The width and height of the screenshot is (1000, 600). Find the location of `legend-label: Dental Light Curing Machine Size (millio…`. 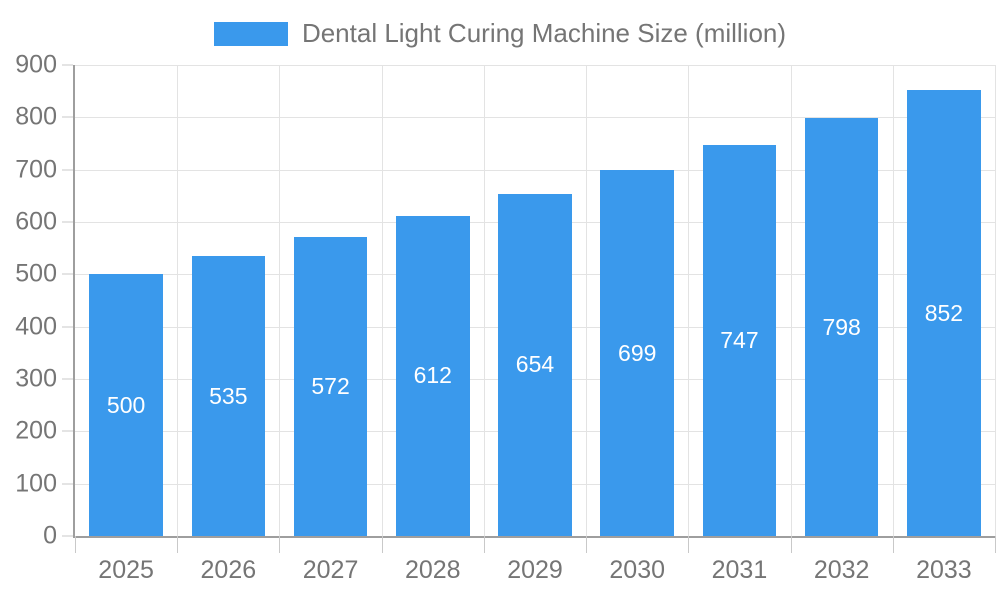

legend-label: Dental Light Curing Machine Size (millio… is located at coordinates (544, 33).